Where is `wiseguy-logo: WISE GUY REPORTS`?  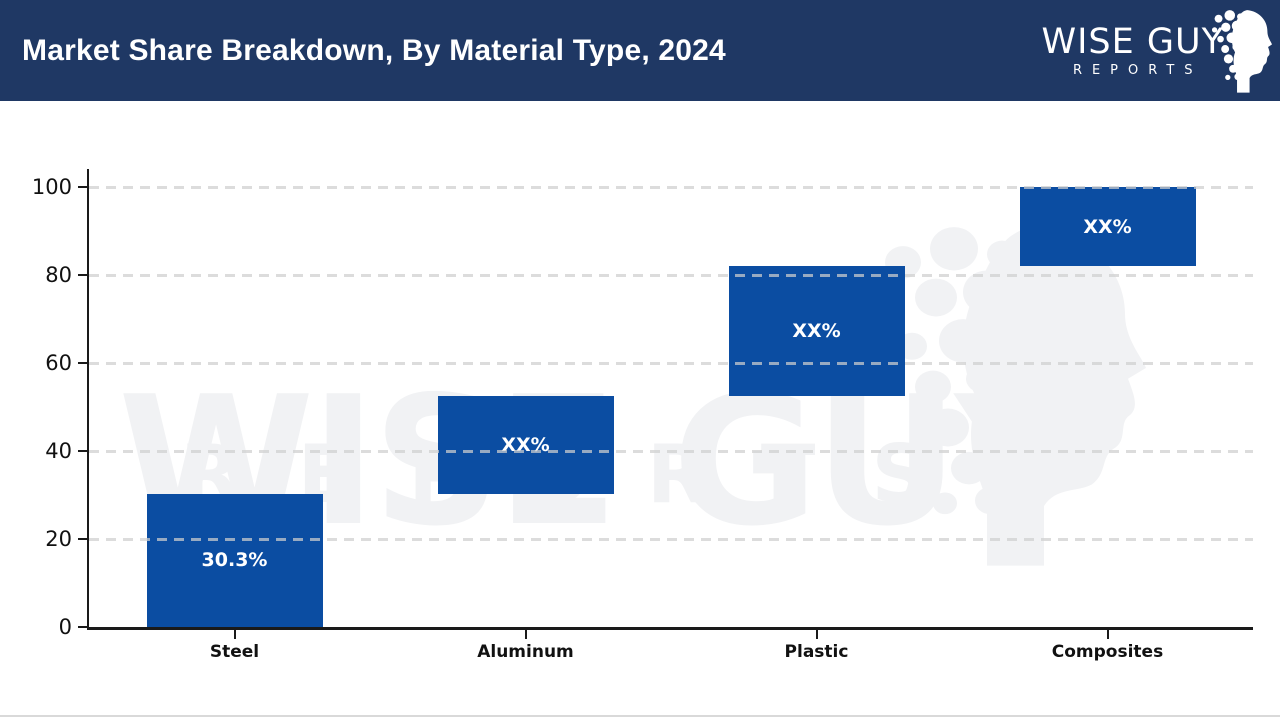
wiseguy-logo: WISE GUY REPORTS is located at coordinates (1157, 51).